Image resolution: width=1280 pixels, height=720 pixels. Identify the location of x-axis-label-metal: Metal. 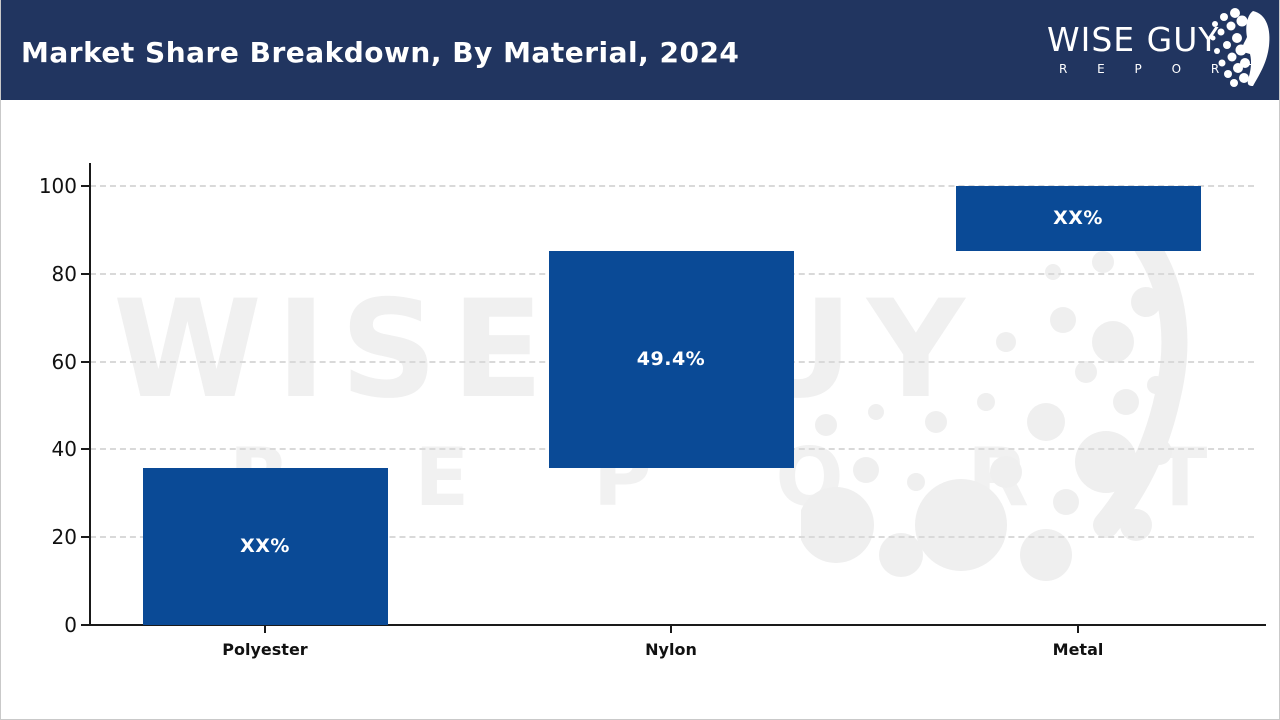
(1078, 649).